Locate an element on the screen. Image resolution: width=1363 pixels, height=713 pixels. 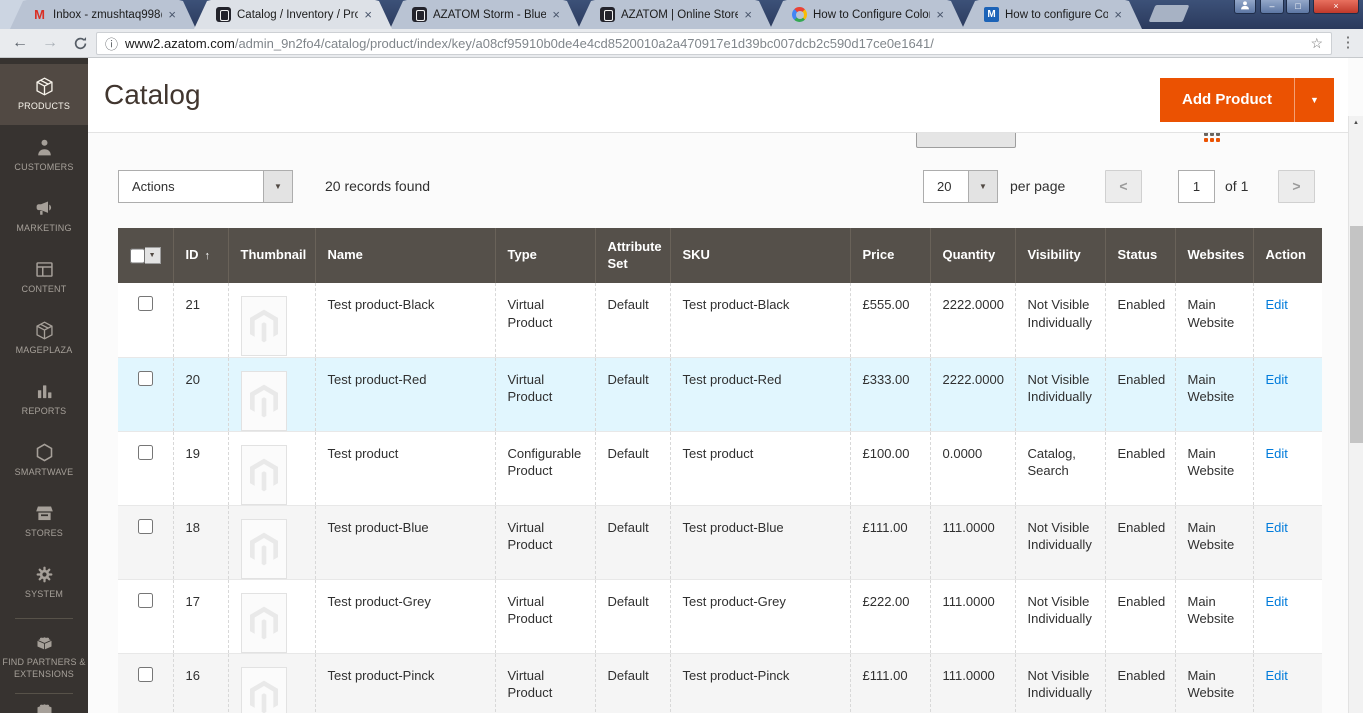
tab-catalog-inventory: Catalog / Inventory / Pro × is located at coordinates (293, 14).